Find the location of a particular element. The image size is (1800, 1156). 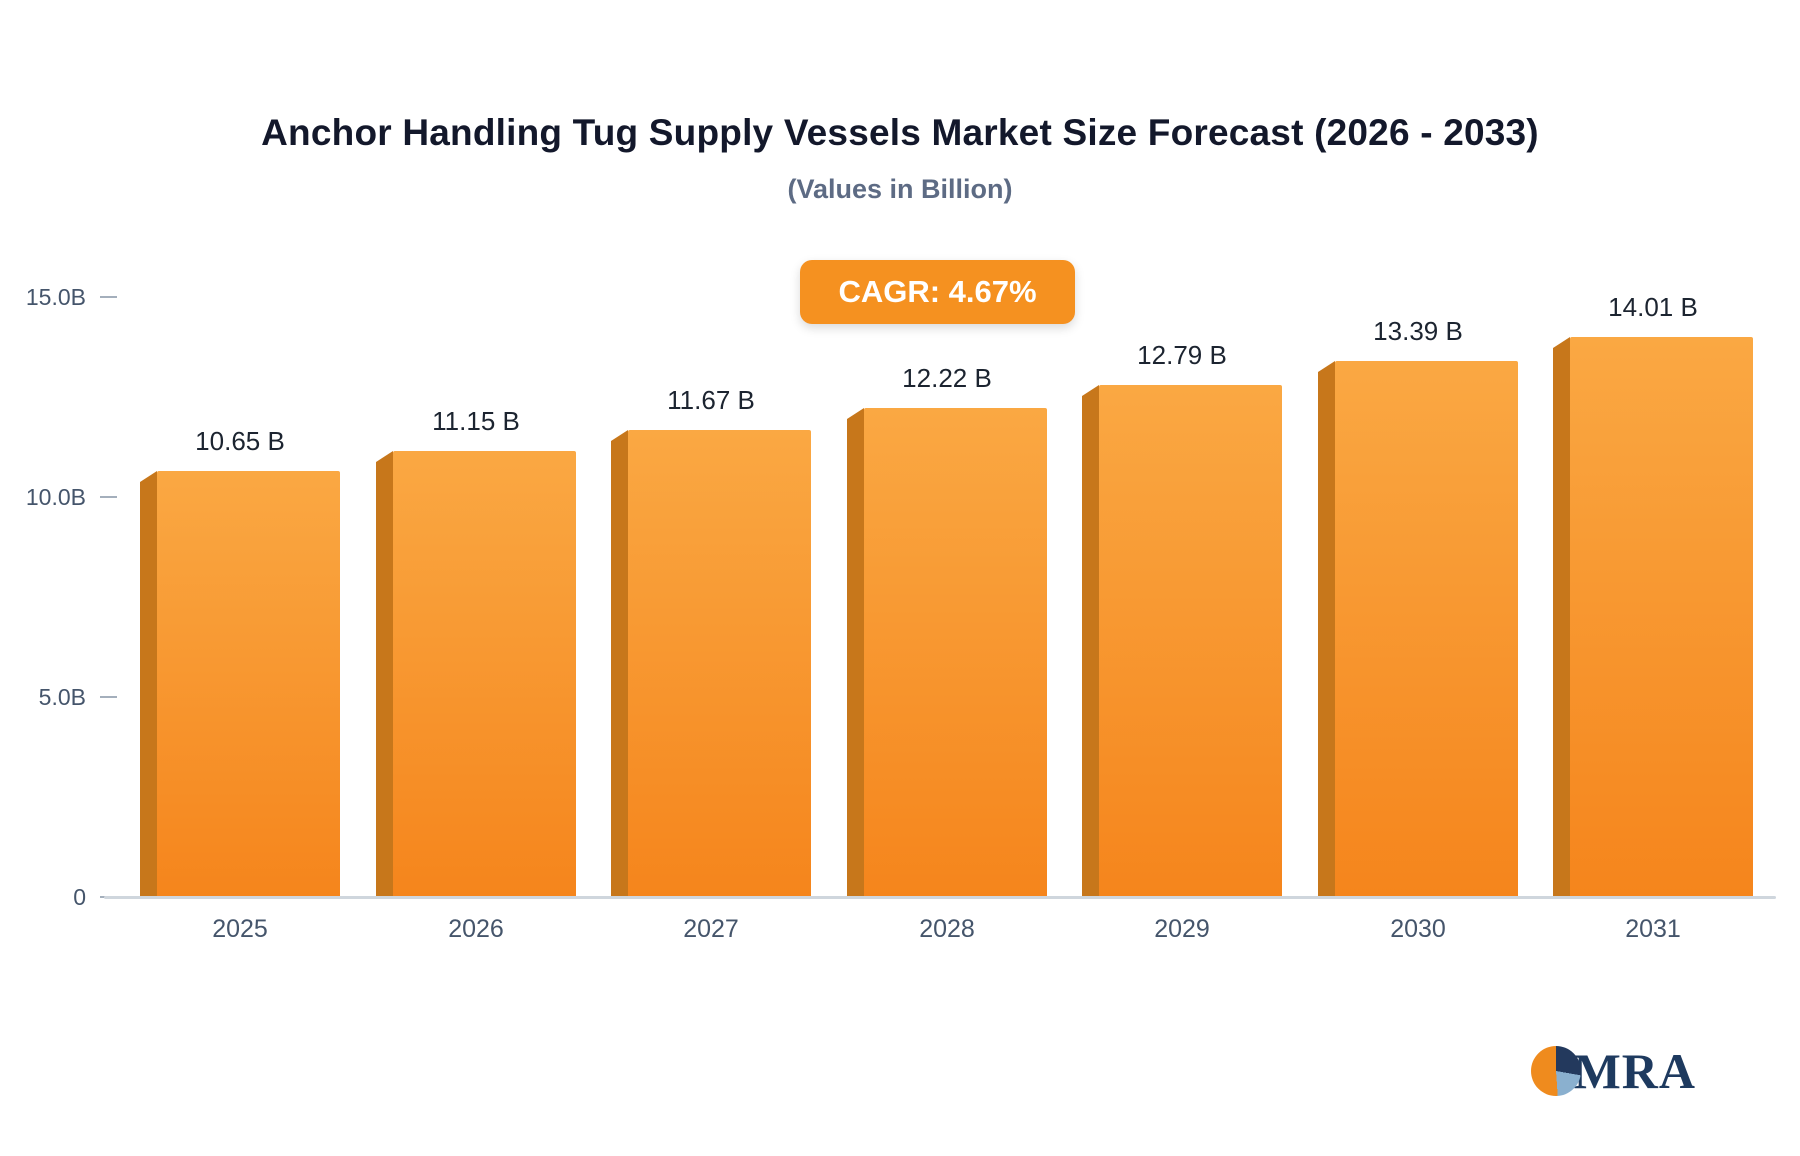

bar-value-label: 11.15 B is located at coordinates (476, 421).